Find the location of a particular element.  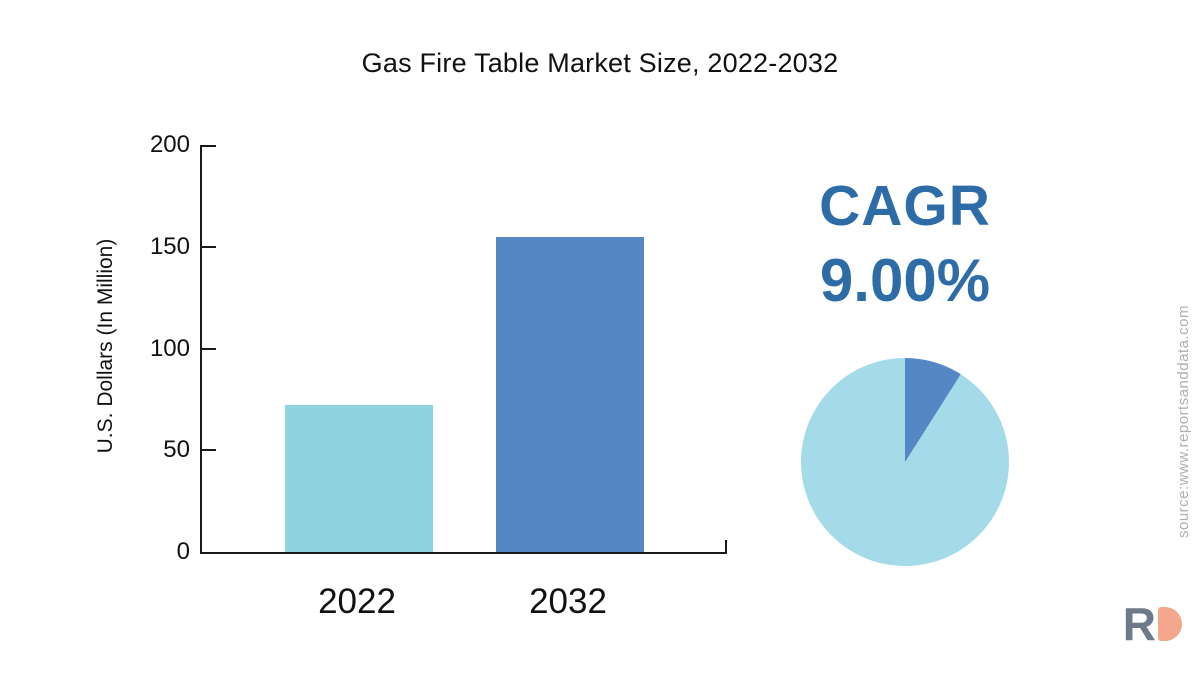

source-attribution: source:www.reportsanddata.com is located at coordinates (1183, 421).